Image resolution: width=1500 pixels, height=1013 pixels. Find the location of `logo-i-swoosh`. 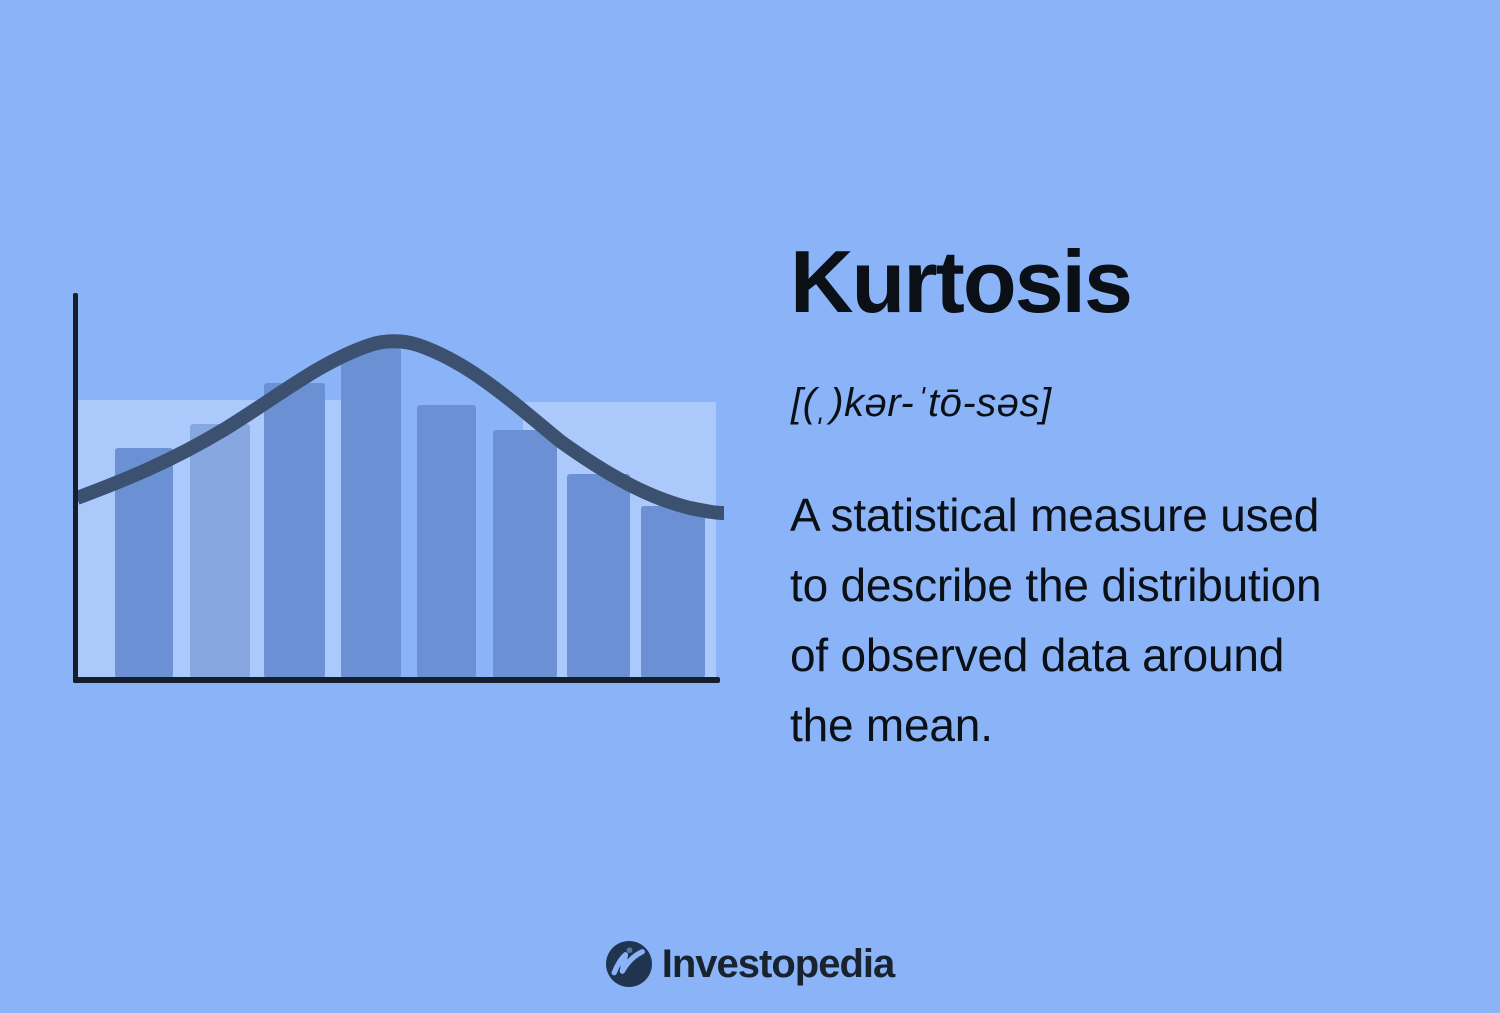

logo-i-swoosh is located at coordinates (628, 962).